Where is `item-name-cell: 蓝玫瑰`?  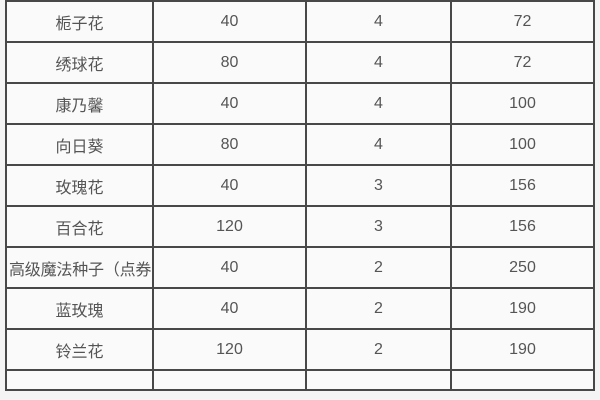 item-name-cell: 蓝玫瑰 is located at coordinates (79, 308).